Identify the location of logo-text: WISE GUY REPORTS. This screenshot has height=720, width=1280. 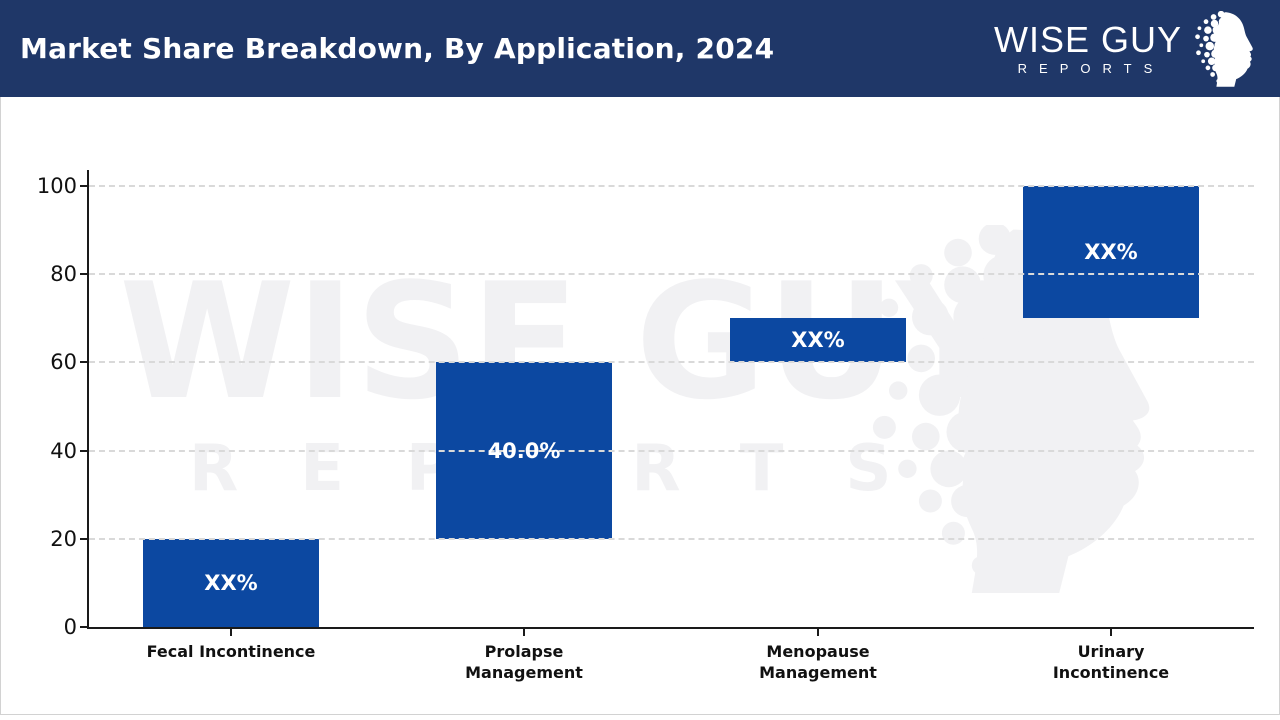
(1087, 47).